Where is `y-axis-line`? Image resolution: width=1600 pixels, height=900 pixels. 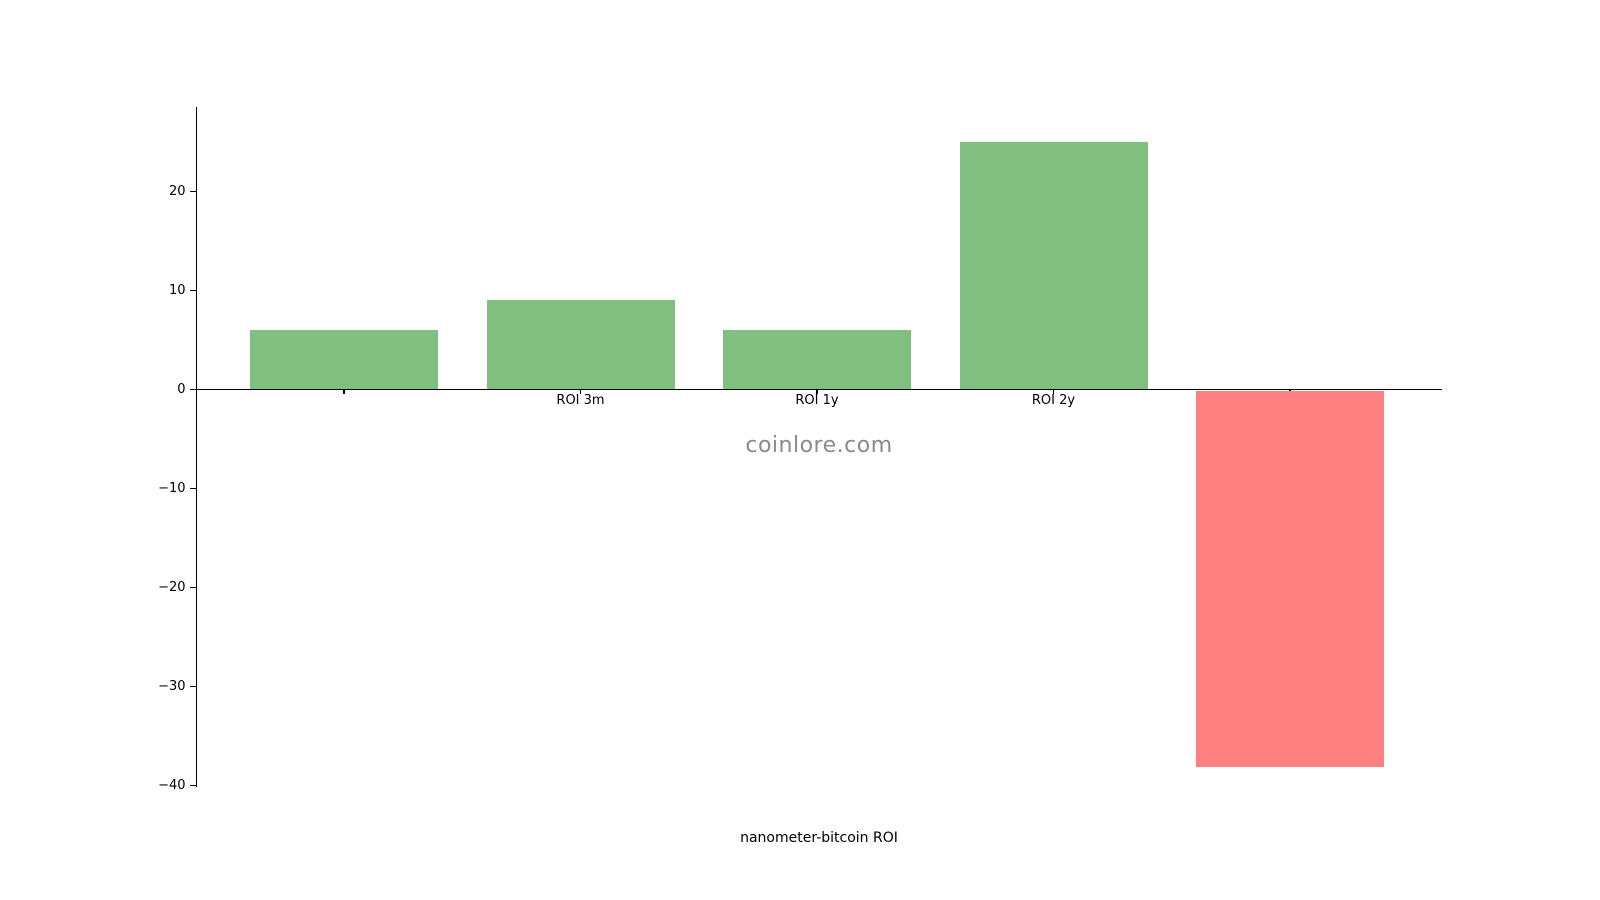
y-axis-line is located at coordinates (197, 447).